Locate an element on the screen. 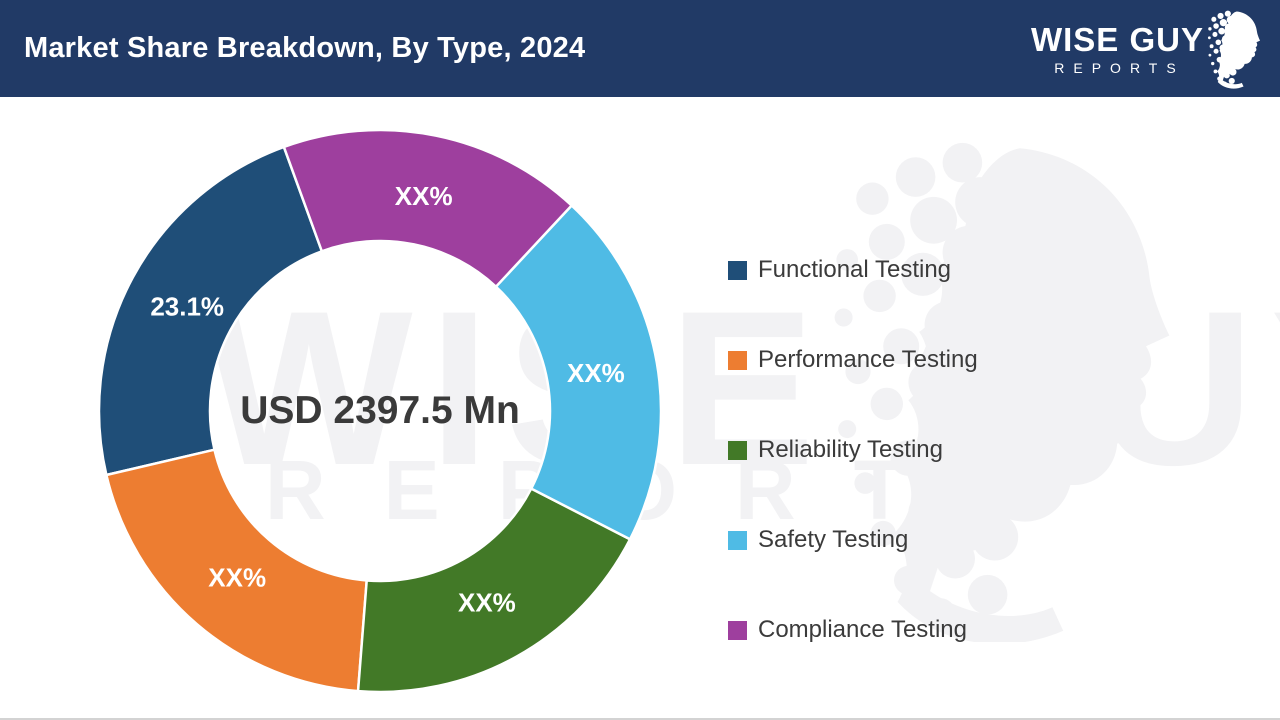  donut-segment-reliability-testing is located at coordinates (494, 590).